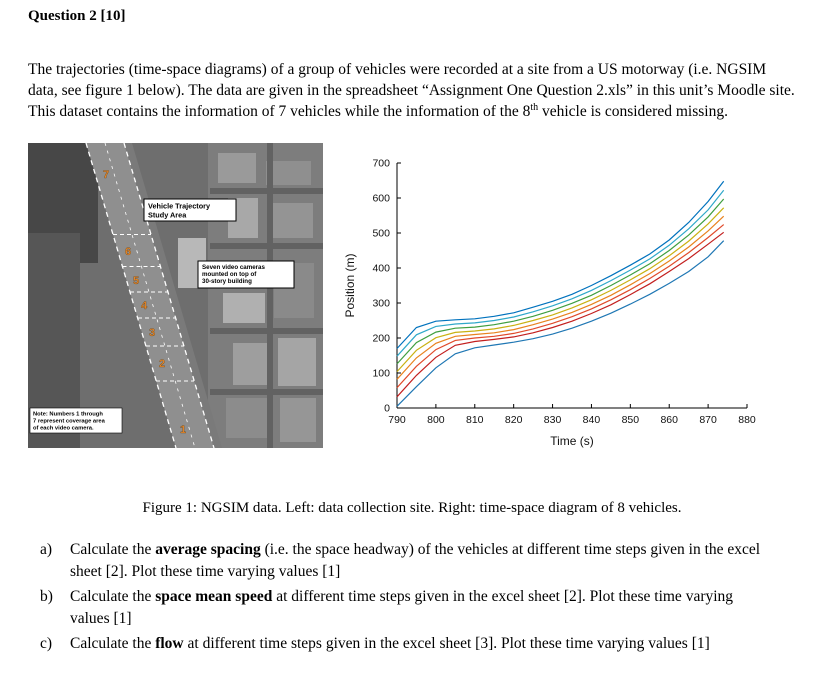 The image size is (820, 697). What do you see at coordinates (436, 420) in the screenshot?
I see `svg-text: 800` at bounding box center [436, 420].